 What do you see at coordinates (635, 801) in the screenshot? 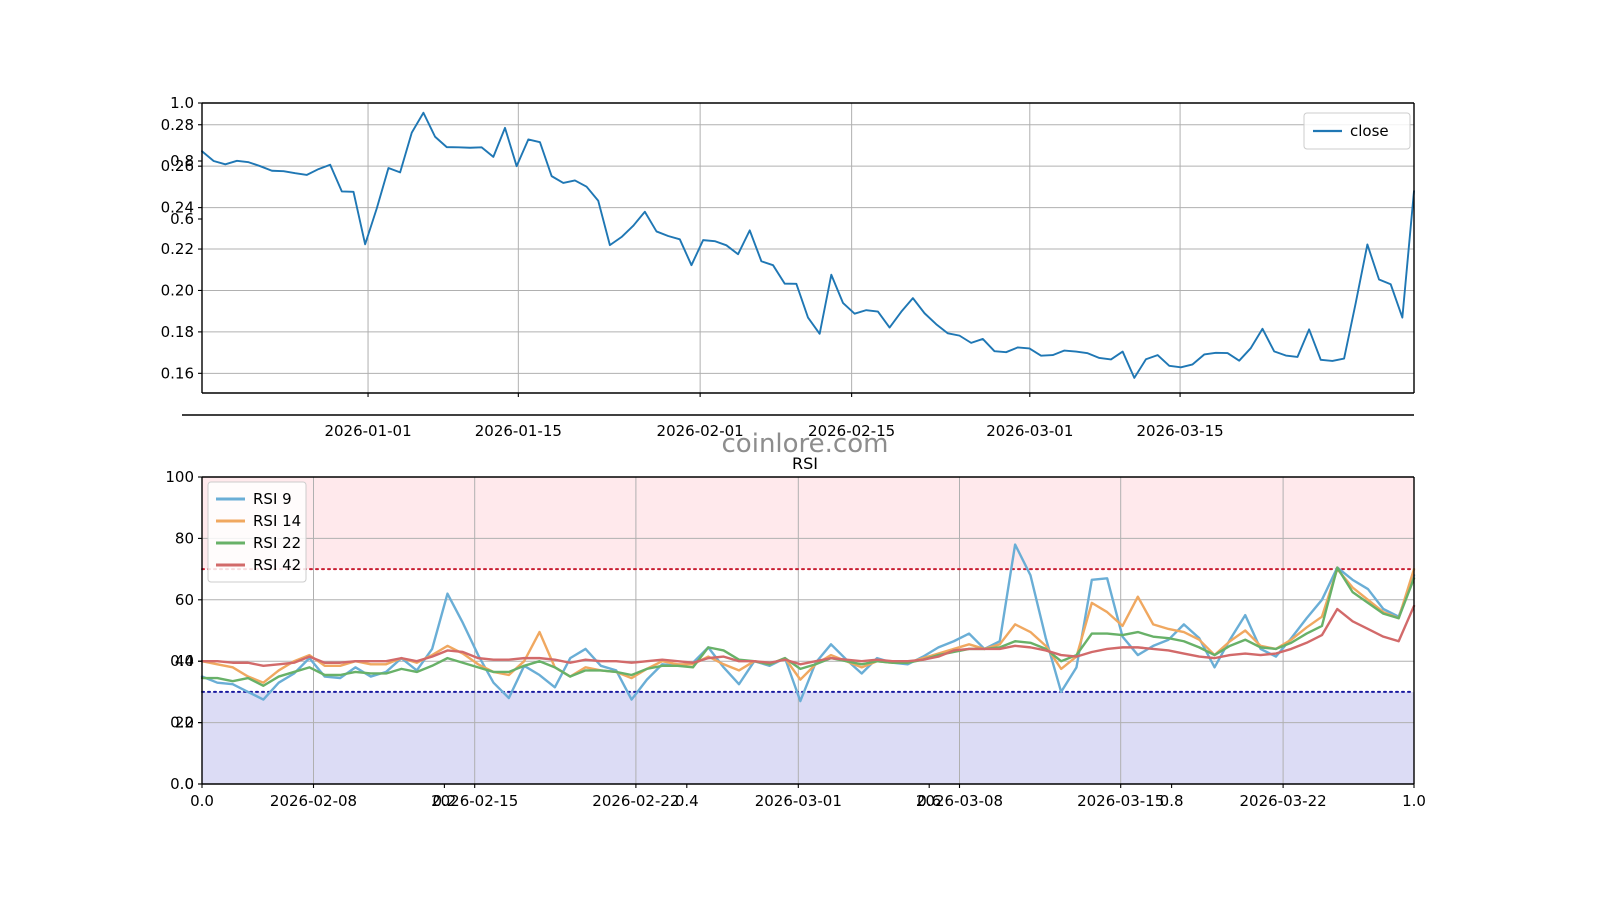
I see `rsi-x-tick-2026-02-22: 2026-02-22` at bounding box center [635, 801].